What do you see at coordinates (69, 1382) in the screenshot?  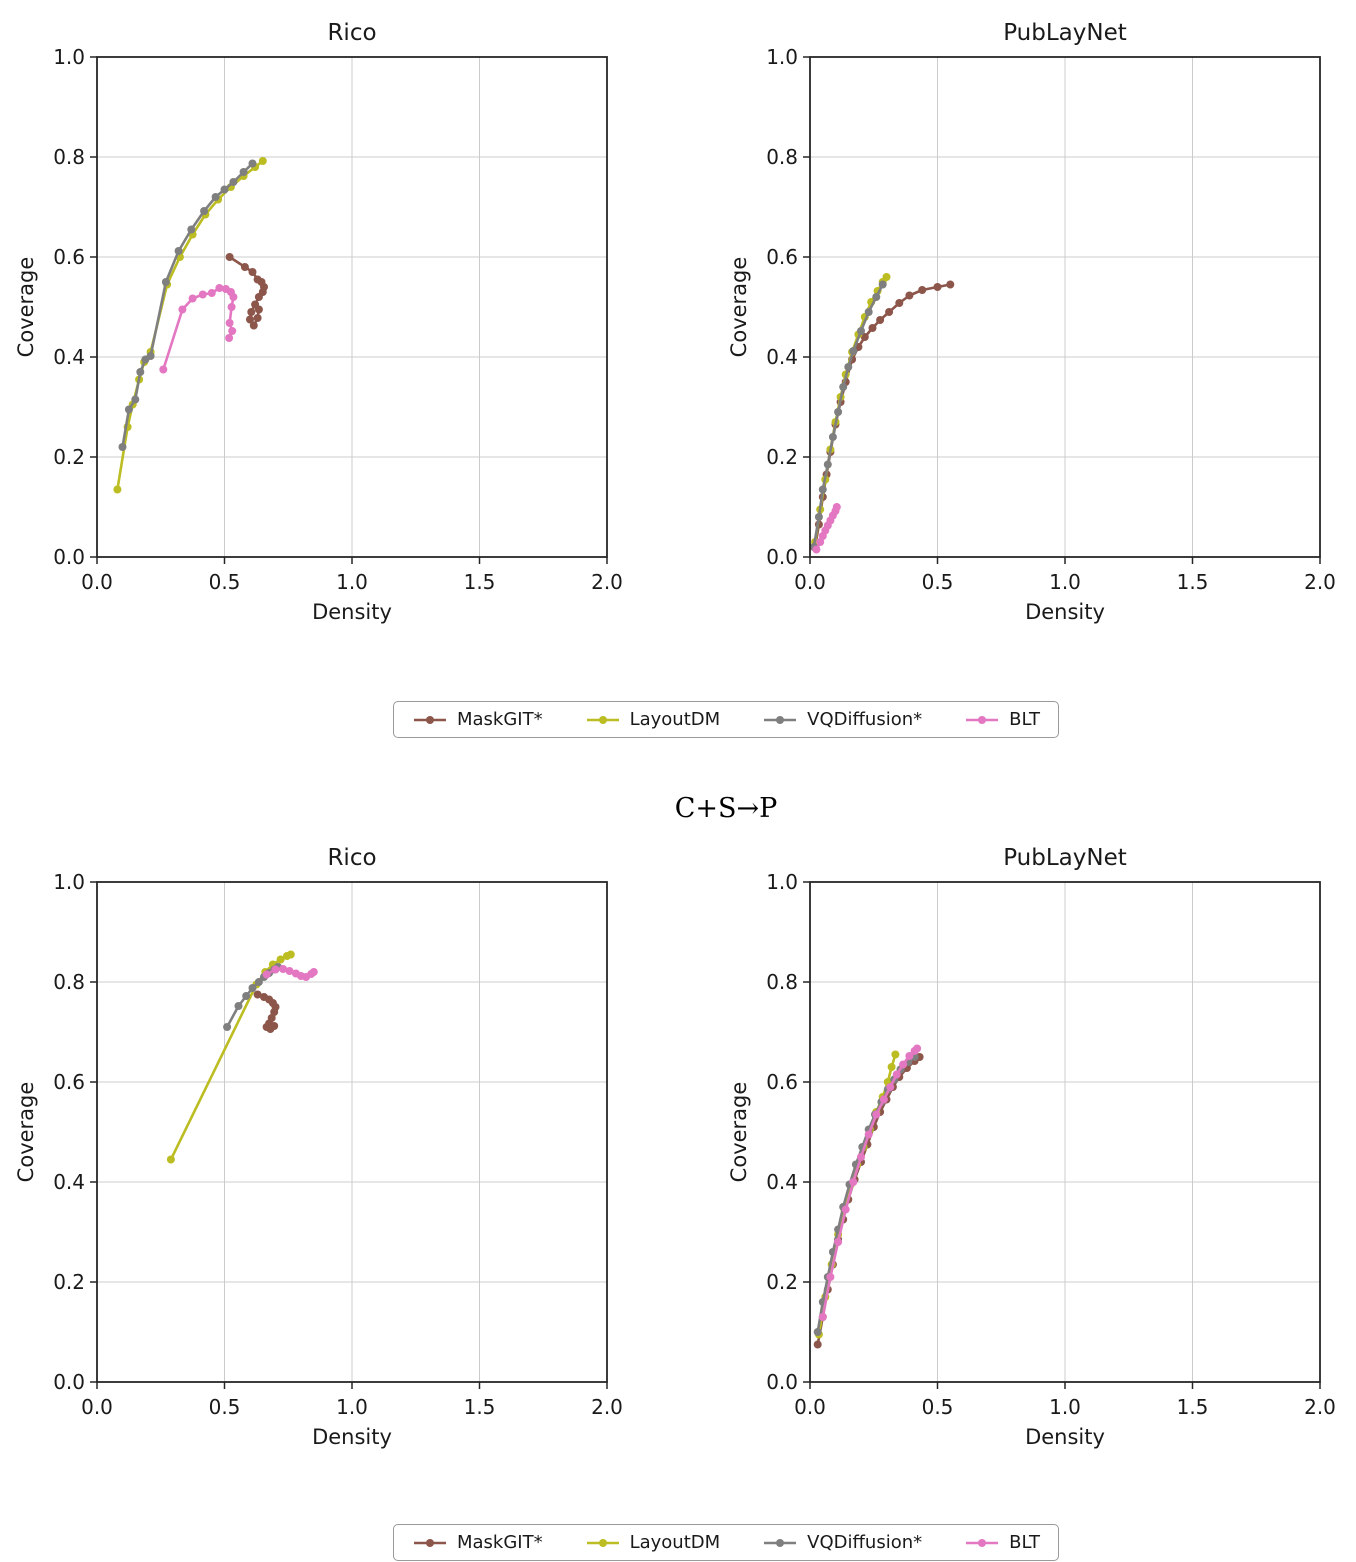 I see `y-tick-label: 0.0` at bounding box center [69, 1382].